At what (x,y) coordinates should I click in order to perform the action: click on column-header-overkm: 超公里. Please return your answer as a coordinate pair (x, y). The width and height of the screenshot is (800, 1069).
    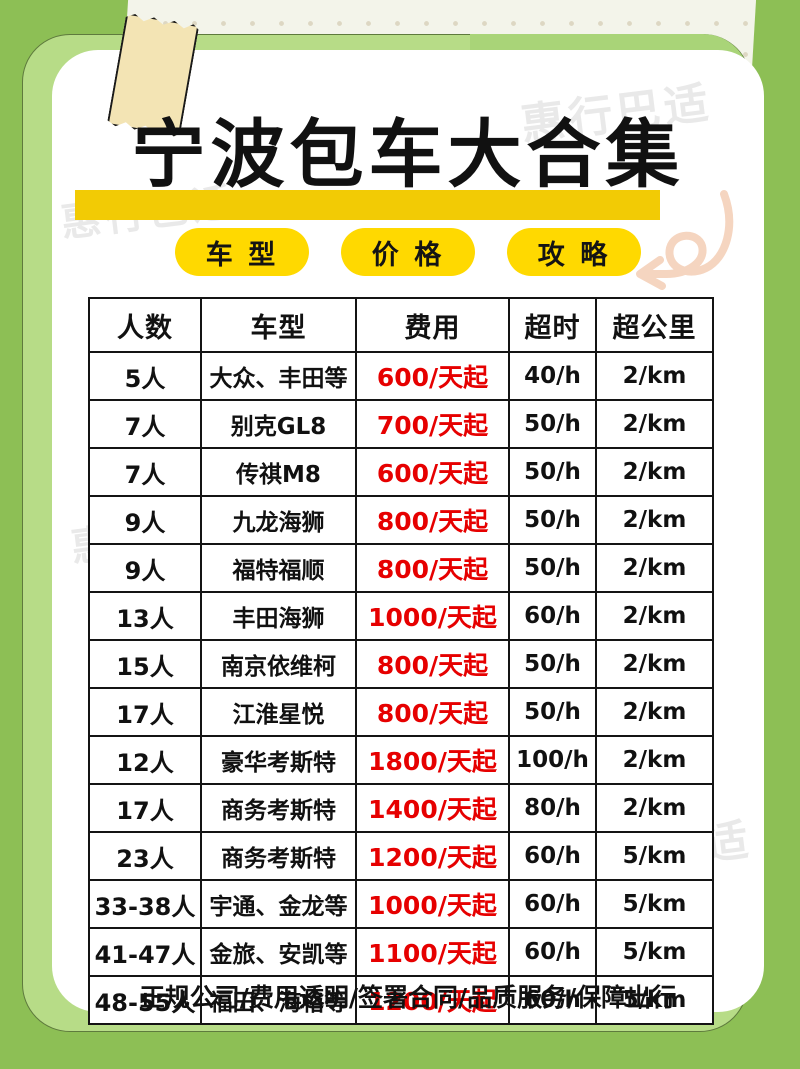
    Looking at the image, I should click on (654, 325).